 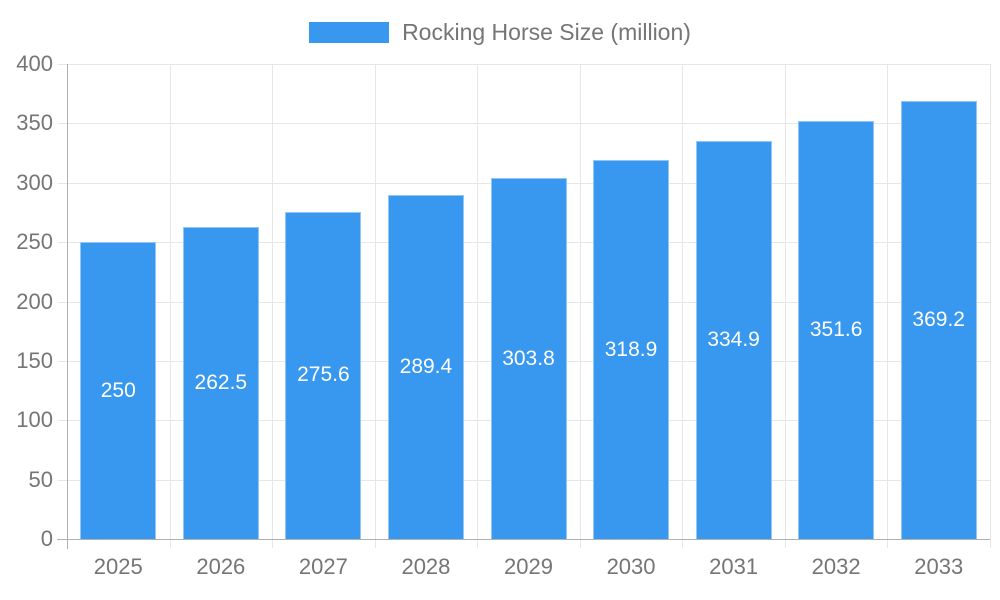 What do you see at coordinates (46, 538) in the screenshot?
I see `y-axis-tick-label: 0` at bounding box center [46, 538].